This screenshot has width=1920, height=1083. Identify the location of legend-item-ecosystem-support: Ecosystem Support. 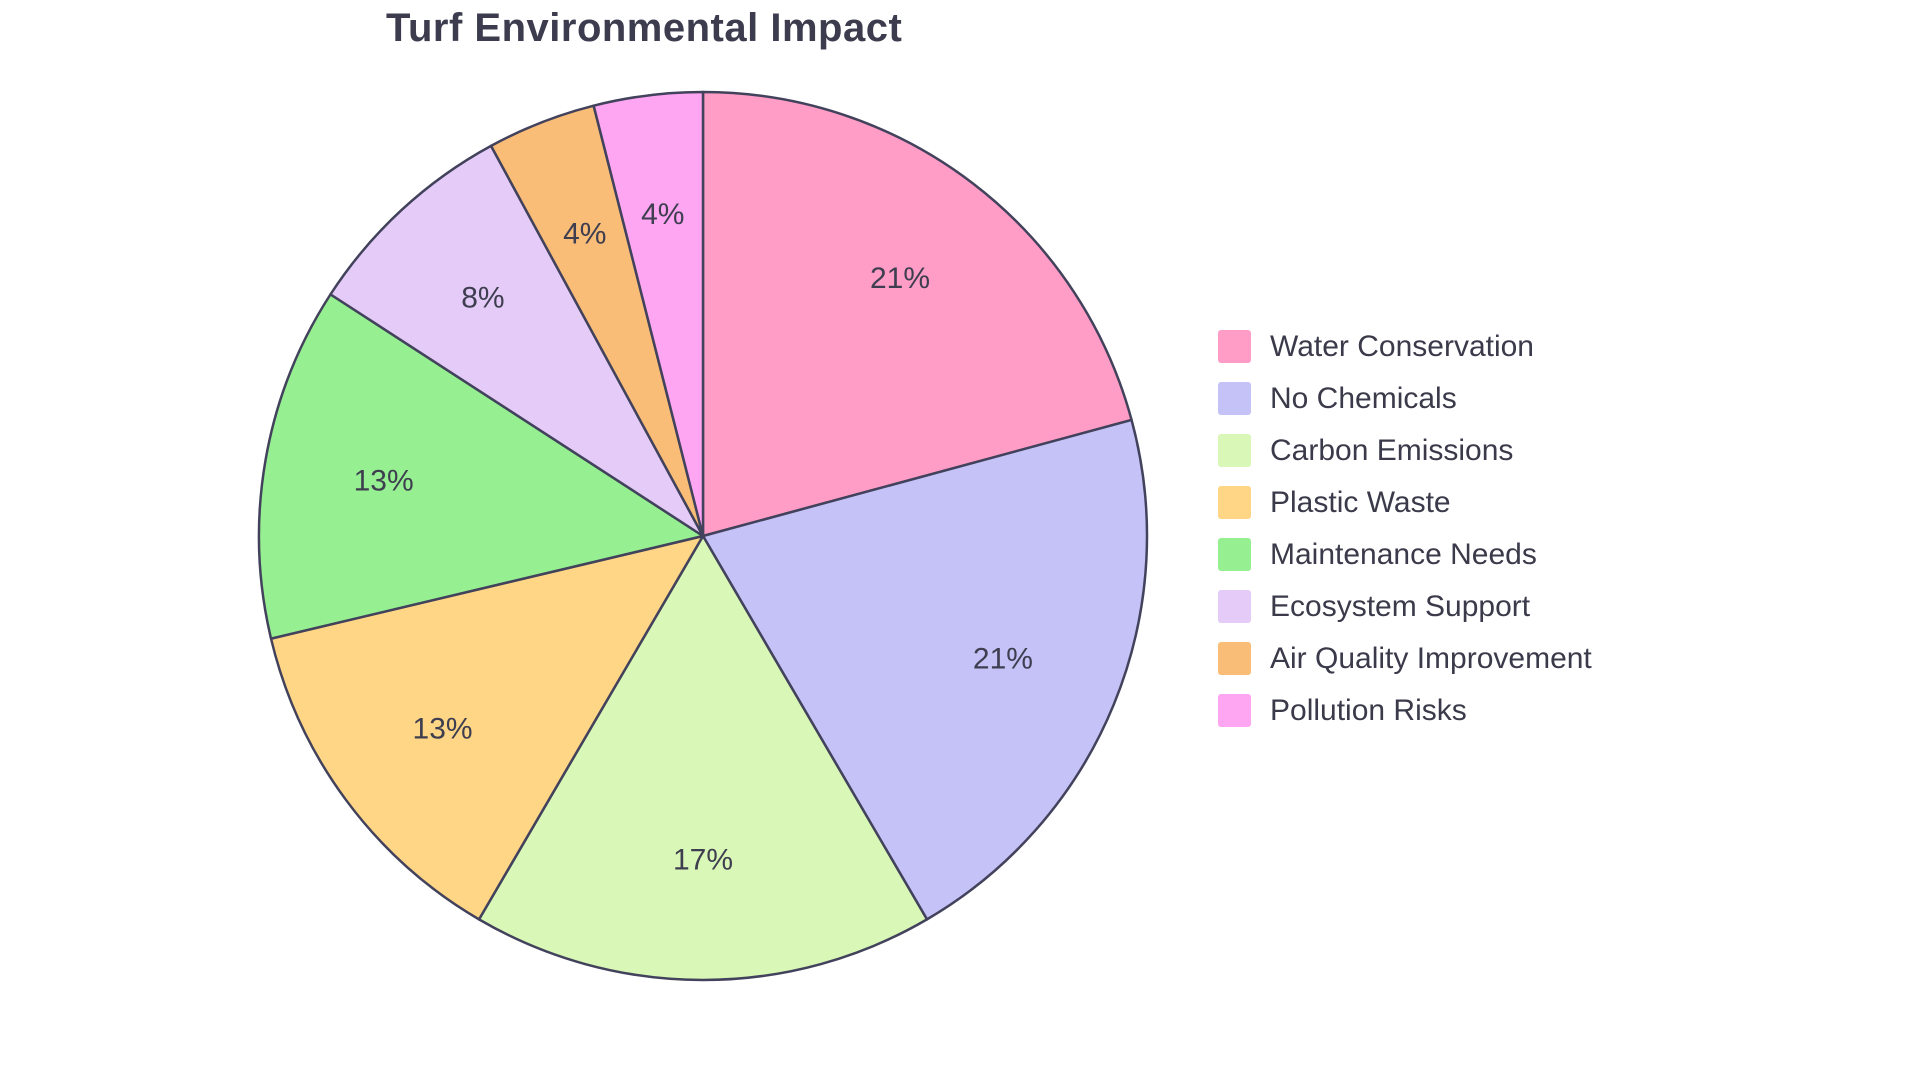
(1405, 606).